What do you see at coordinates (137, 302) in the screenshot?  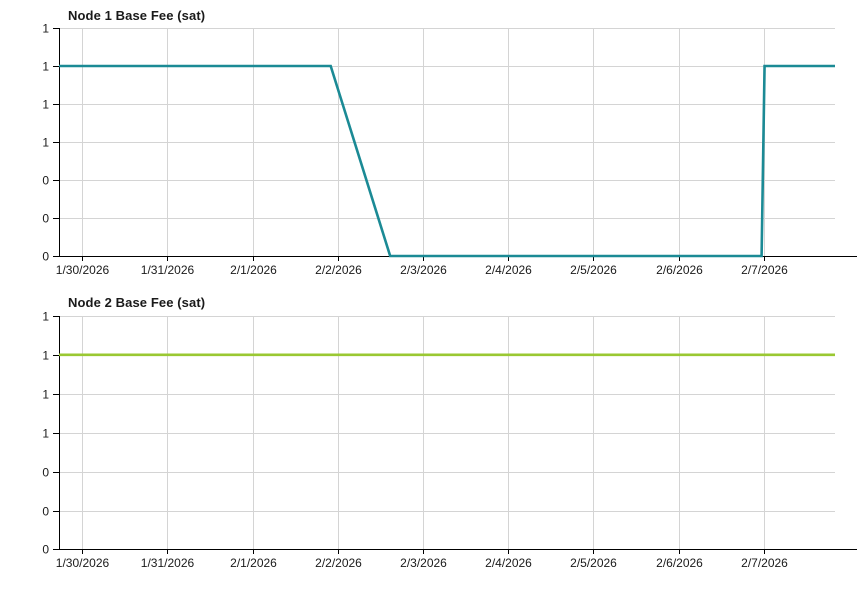 I see `chart-title-node-2: Node 2 Base Fee (sat)` at bounding box center [137, 302].